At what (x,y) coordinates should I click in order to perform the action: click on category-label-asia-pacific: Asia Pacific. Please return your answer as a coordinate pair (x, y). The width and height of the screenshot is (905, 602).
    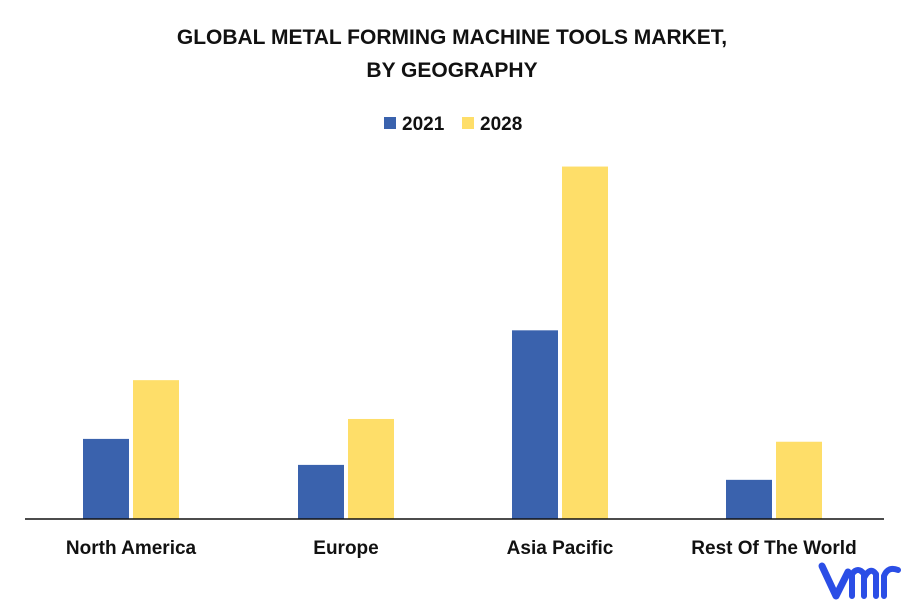
    Looking at the image, I should click on (560, 548).